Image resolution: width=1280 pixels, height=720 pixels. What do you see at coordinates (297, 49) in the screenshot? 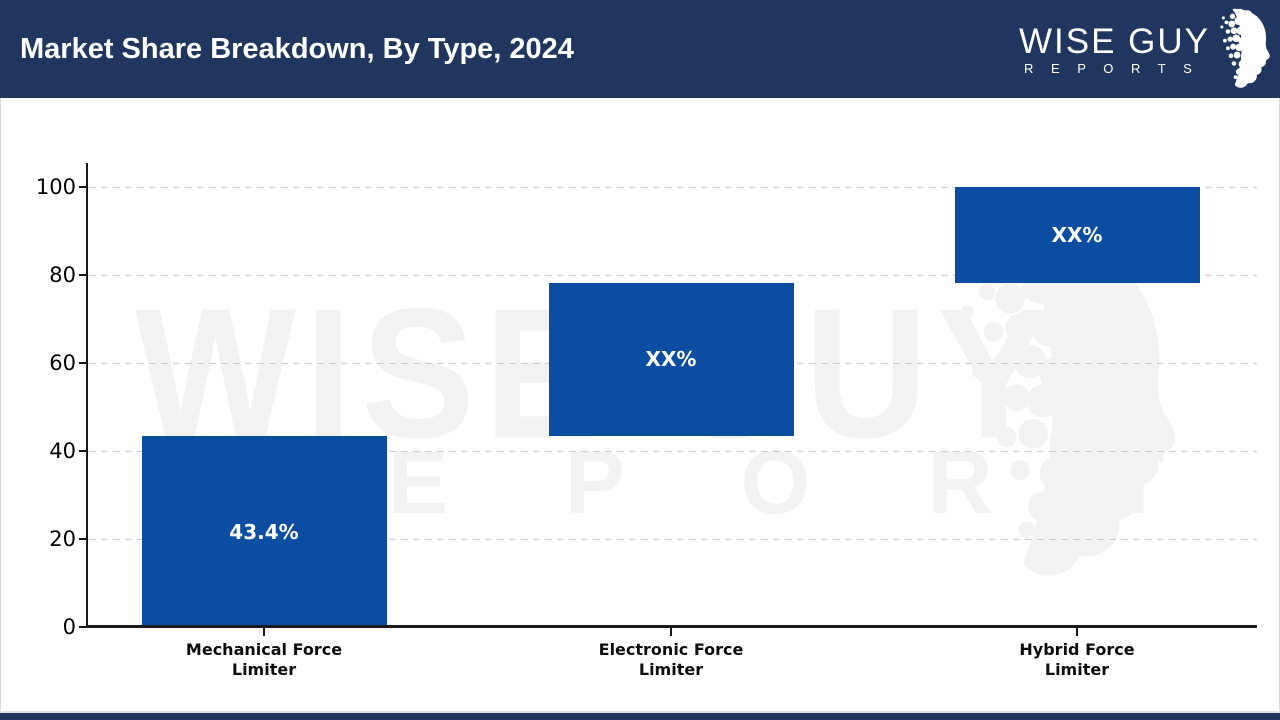
I see `chart-title: Market Share Breakdown, By Type, 2024` at bounding box center [297, 49].